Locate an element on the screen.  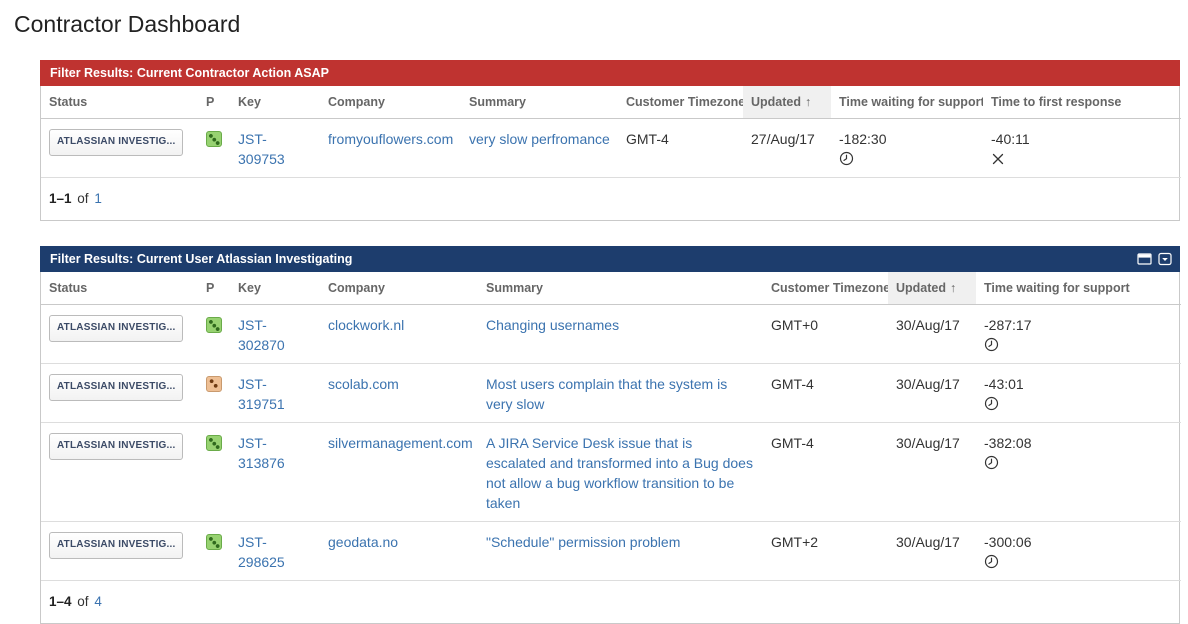
time-waiting-value: -287:17 is located at coordinates (1008, 325).